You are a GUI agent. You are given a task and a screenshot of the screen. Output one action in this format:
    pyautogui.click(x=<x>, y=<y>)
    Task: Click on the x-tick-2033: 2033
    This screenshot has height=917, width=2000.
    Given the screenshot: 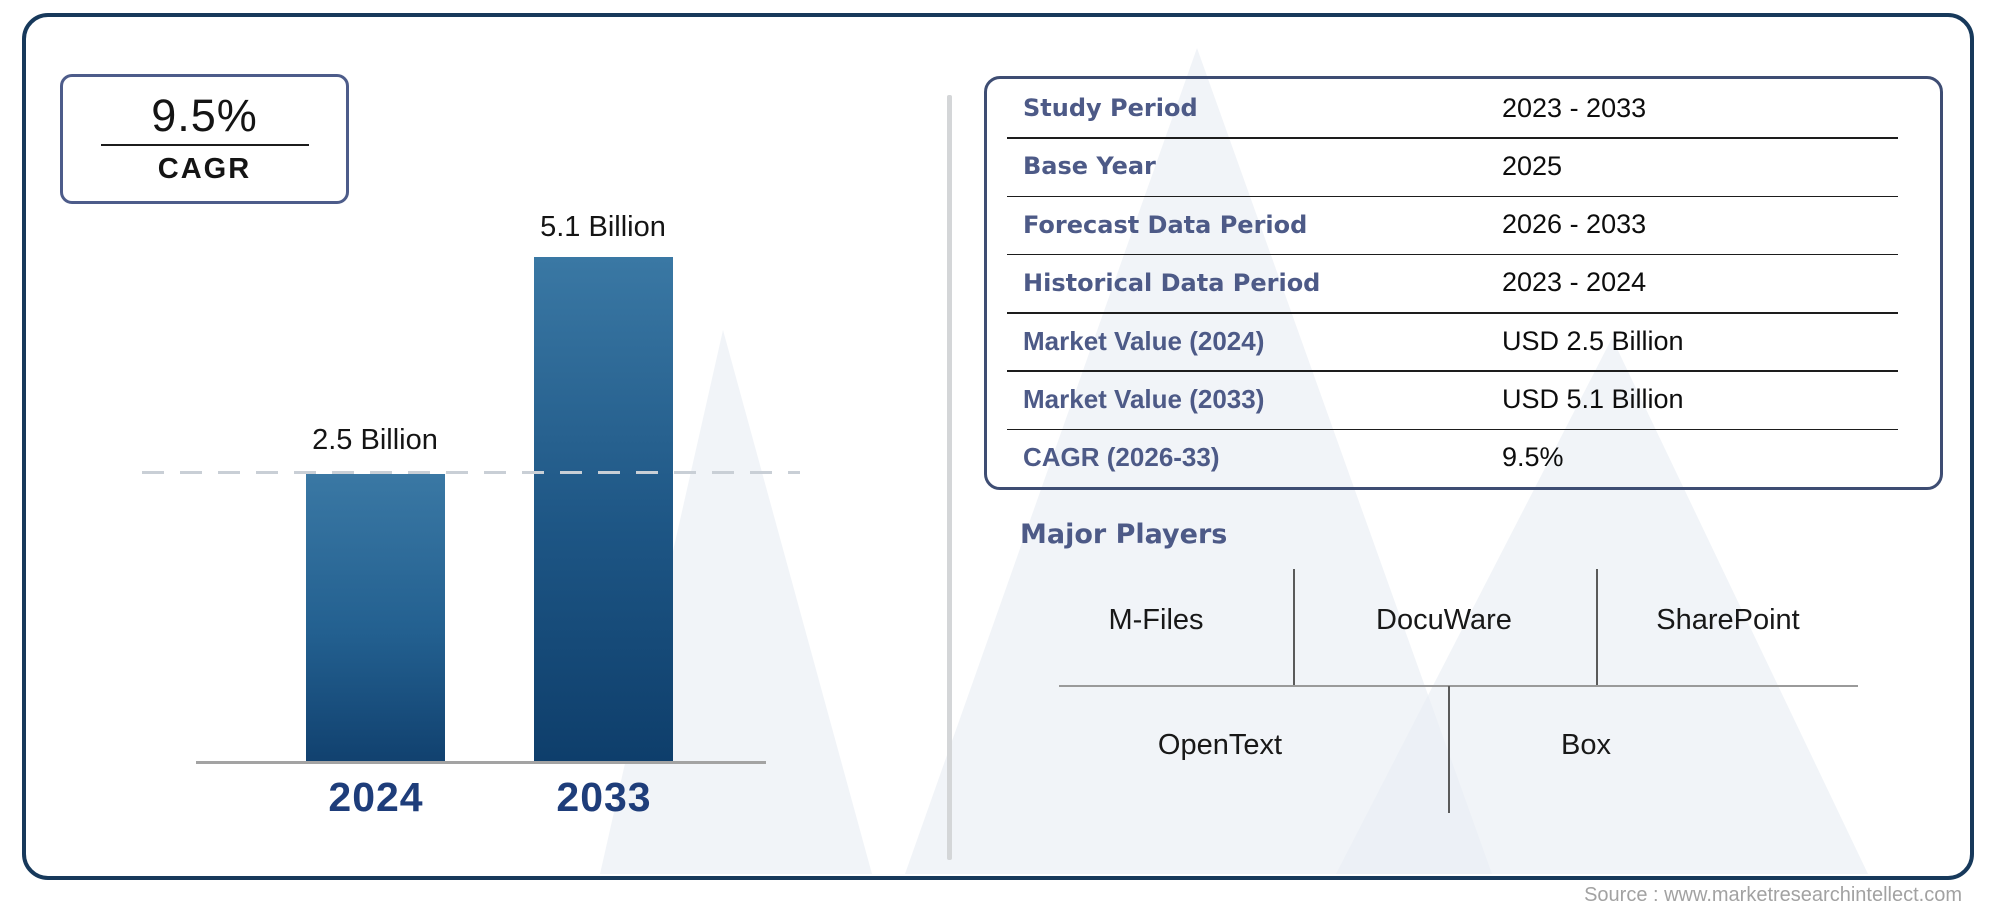 What is the action you would take?
    pyautogui.click(x=604, y=797)
    